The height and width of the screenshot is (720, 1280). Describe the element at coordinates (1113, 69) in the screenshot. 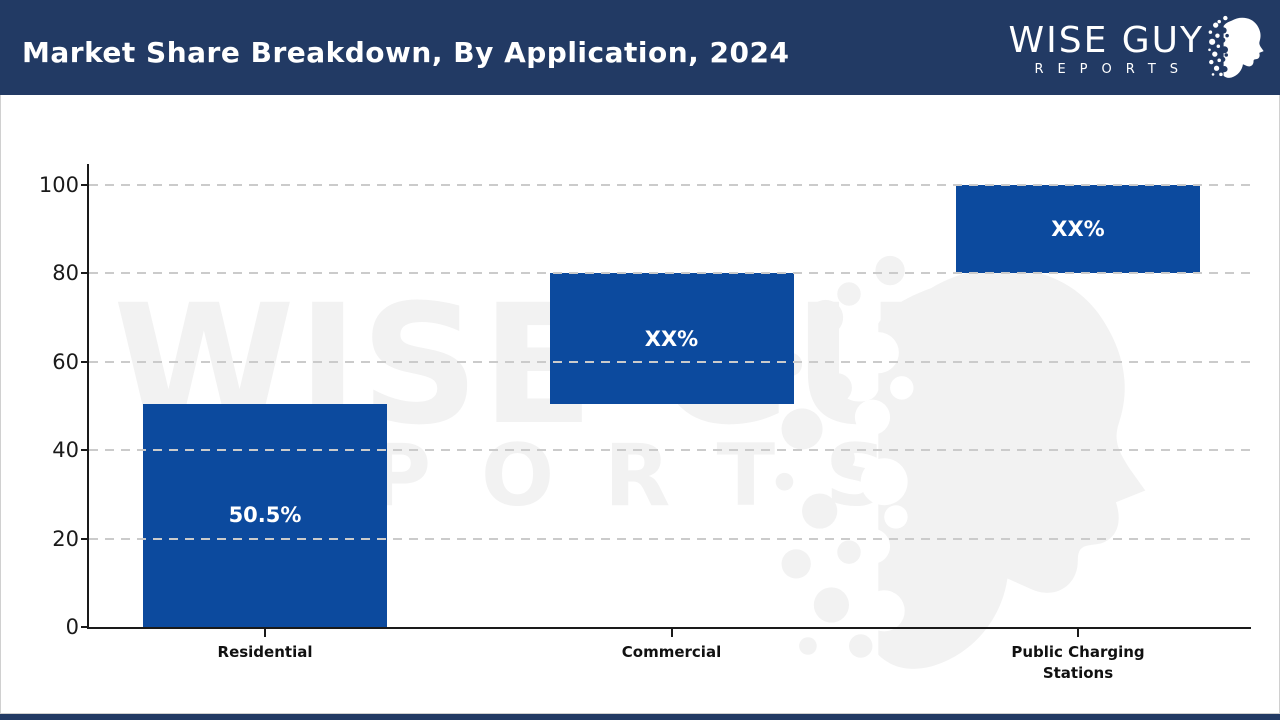

I see `logo-subtitle: REPORTS` at that location.